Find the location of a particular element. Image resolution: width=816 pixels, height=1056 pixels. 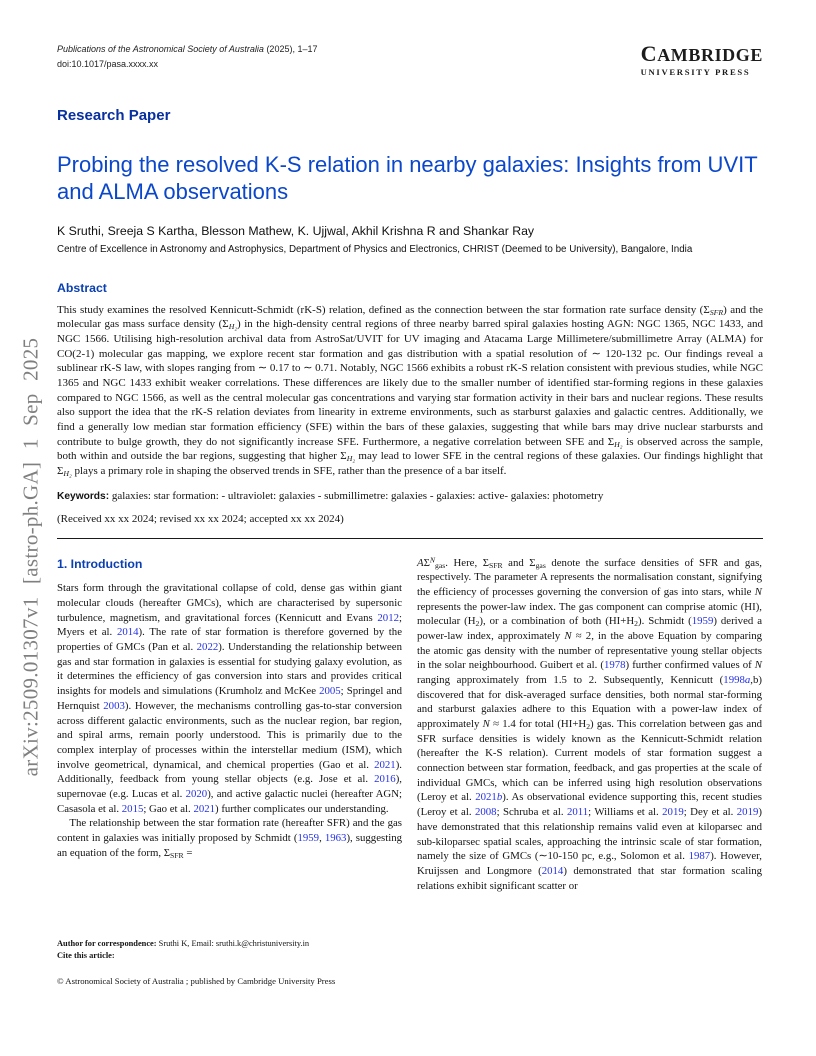

text-segment: ; Springel and Hernquist is located at coordinates (229, 698).